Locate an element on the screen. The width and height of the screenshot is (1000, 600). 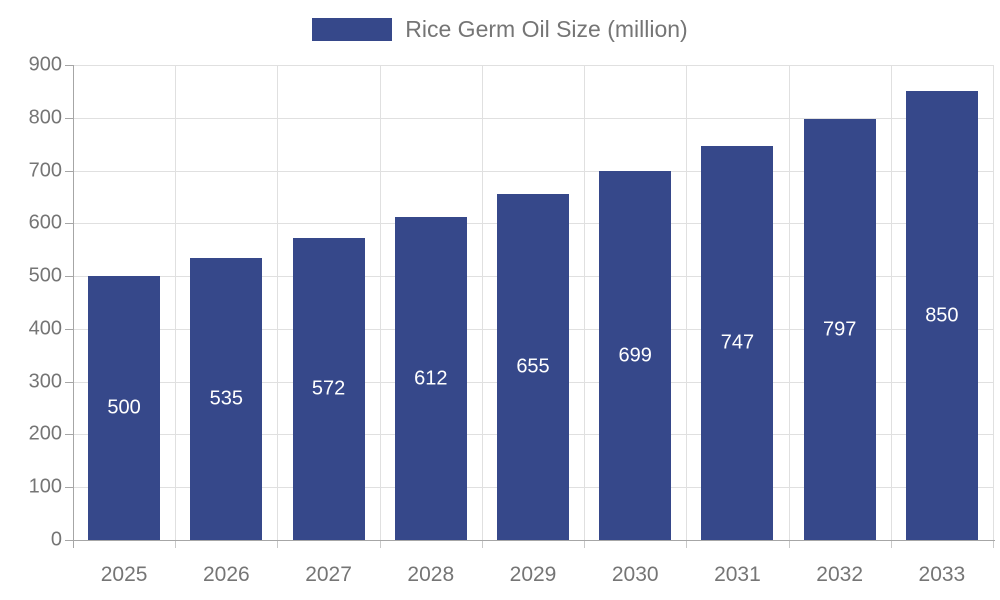
x-axis-label: 2025 is located at coordinates (124, 574).